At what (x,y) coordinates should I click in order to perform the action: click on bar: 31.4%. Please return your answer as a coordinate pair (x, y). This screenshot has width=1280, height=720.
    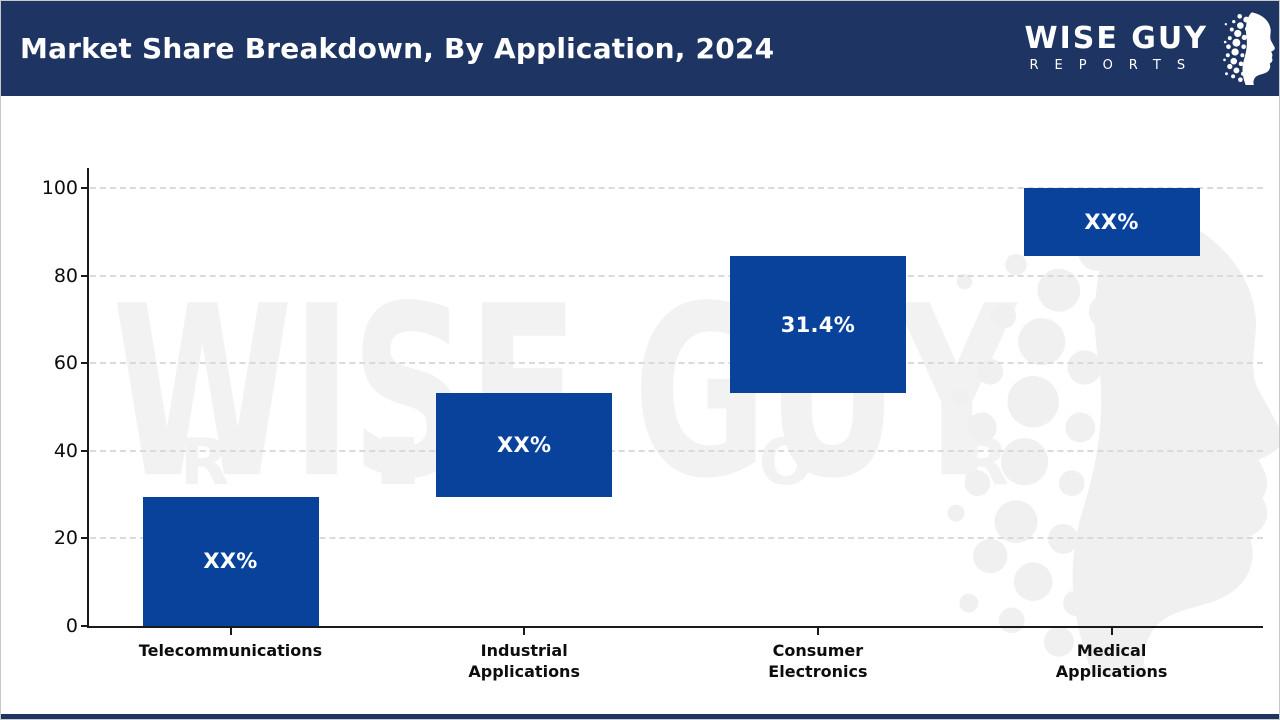
    Looking at the image, I should click on (817, 324).